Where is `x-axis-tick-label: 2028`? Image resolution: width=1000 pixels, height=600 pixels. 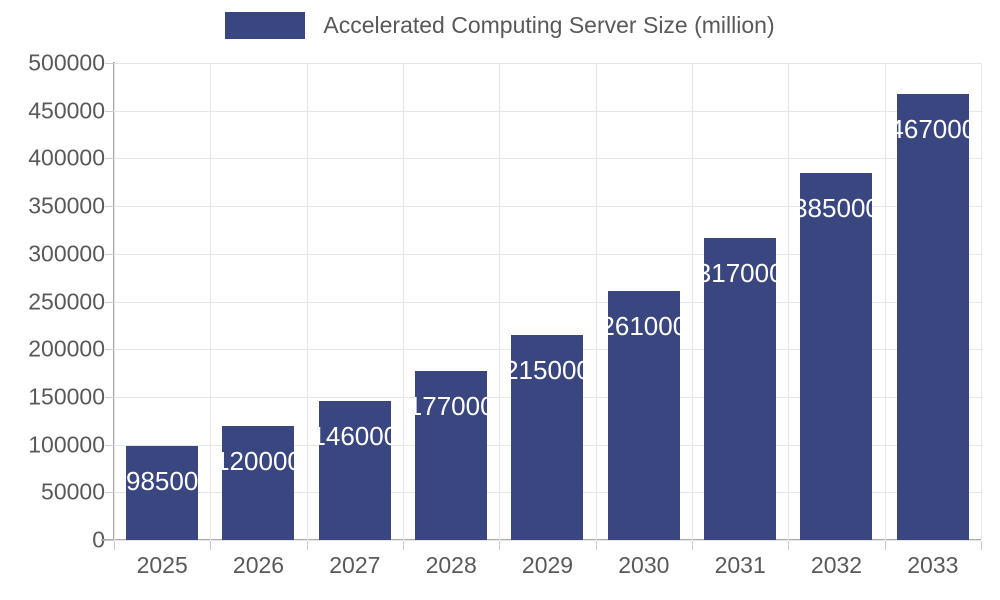
x-axis-tick-label: 2028 is located at coordinates (451, 565).